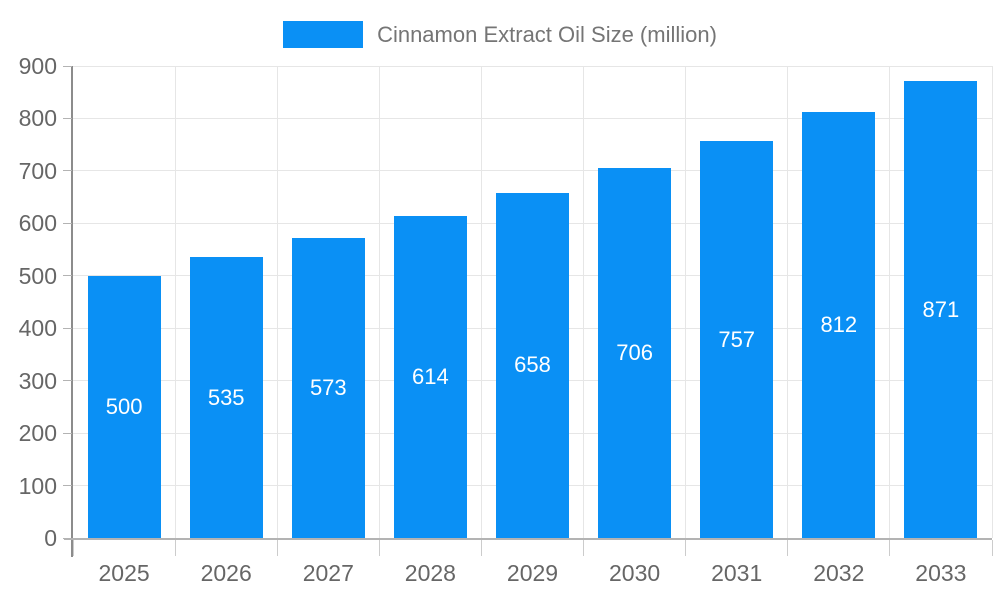 This screenshot has height=600, width=1000. Describe the element at coordinates (737, 573) in the screenshot. I see `x-tick-label: 2031` at that location.